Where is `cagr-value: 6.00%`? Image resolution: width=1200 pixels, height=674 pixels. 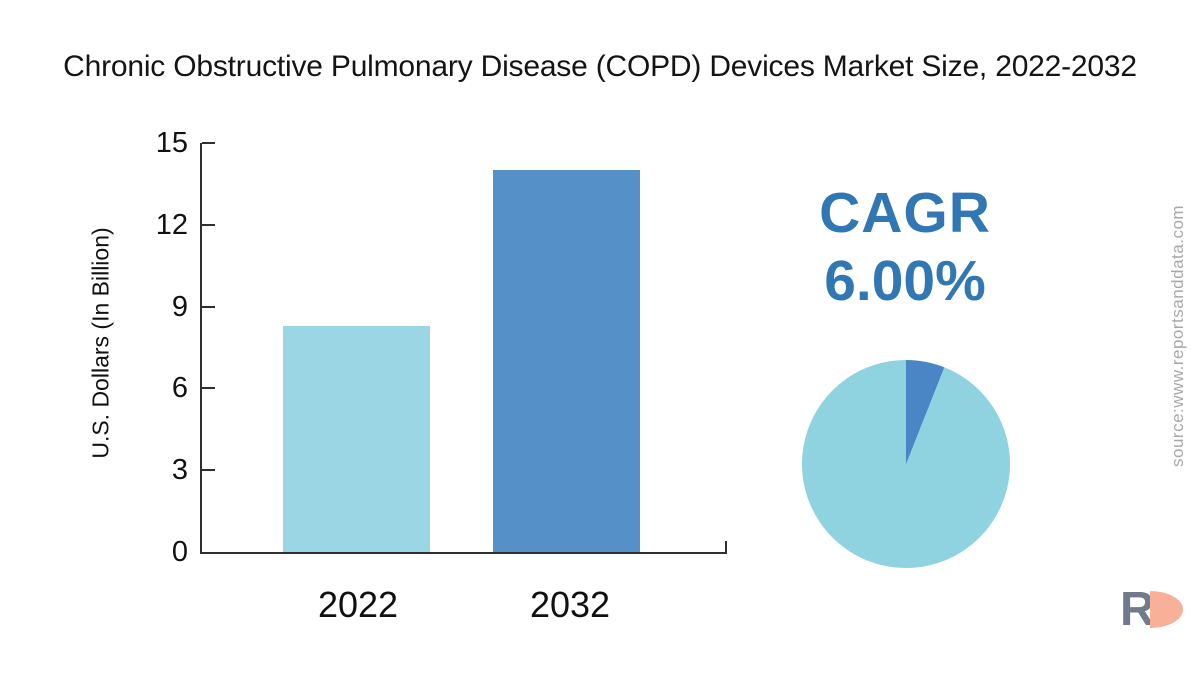
cagr-value: 6.00% is located at coordinates (905, 281).